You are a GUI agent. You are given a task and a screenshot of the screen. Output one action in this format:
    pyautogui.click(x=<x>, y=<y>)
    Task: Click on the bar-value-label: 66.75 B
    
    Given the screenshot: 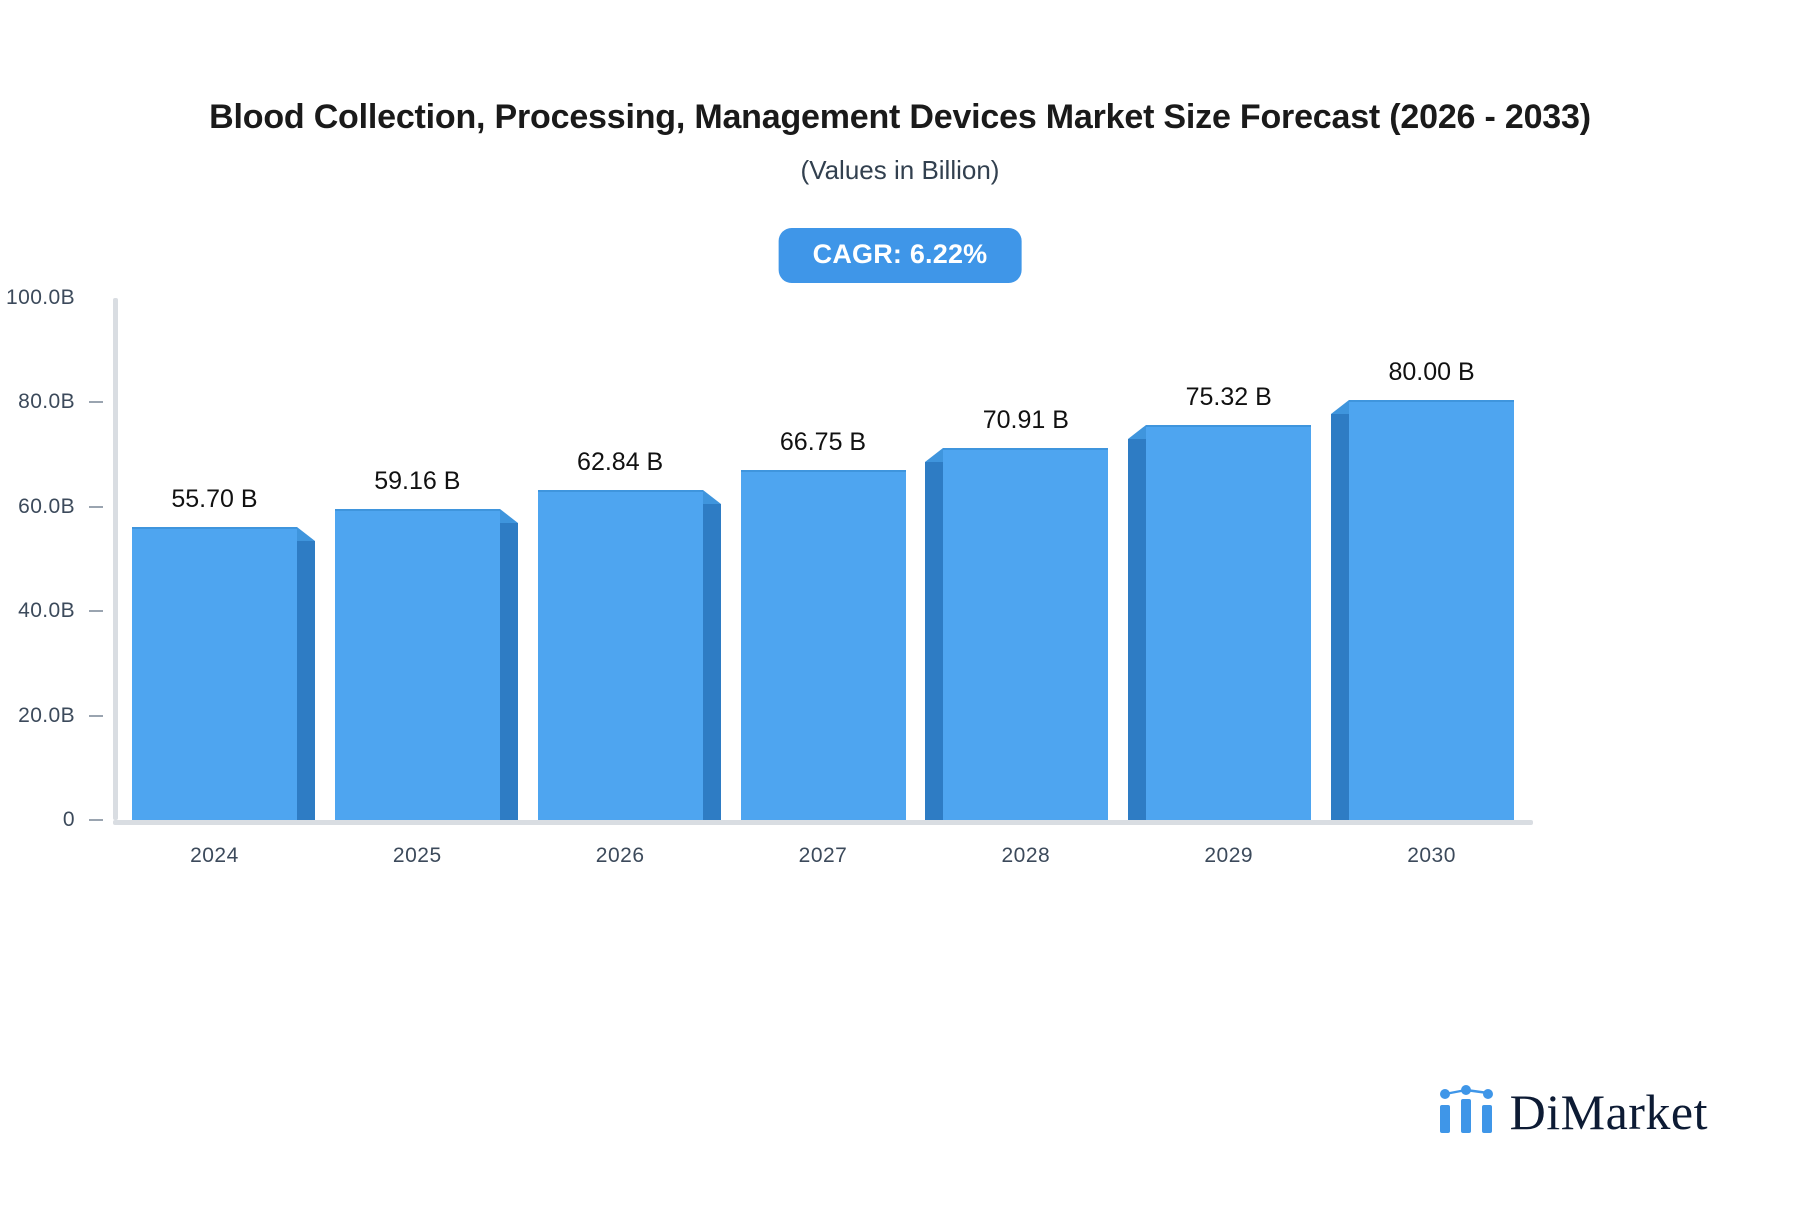 What is the action you would take?
    pyautogui.click(x=823, y=441)
    